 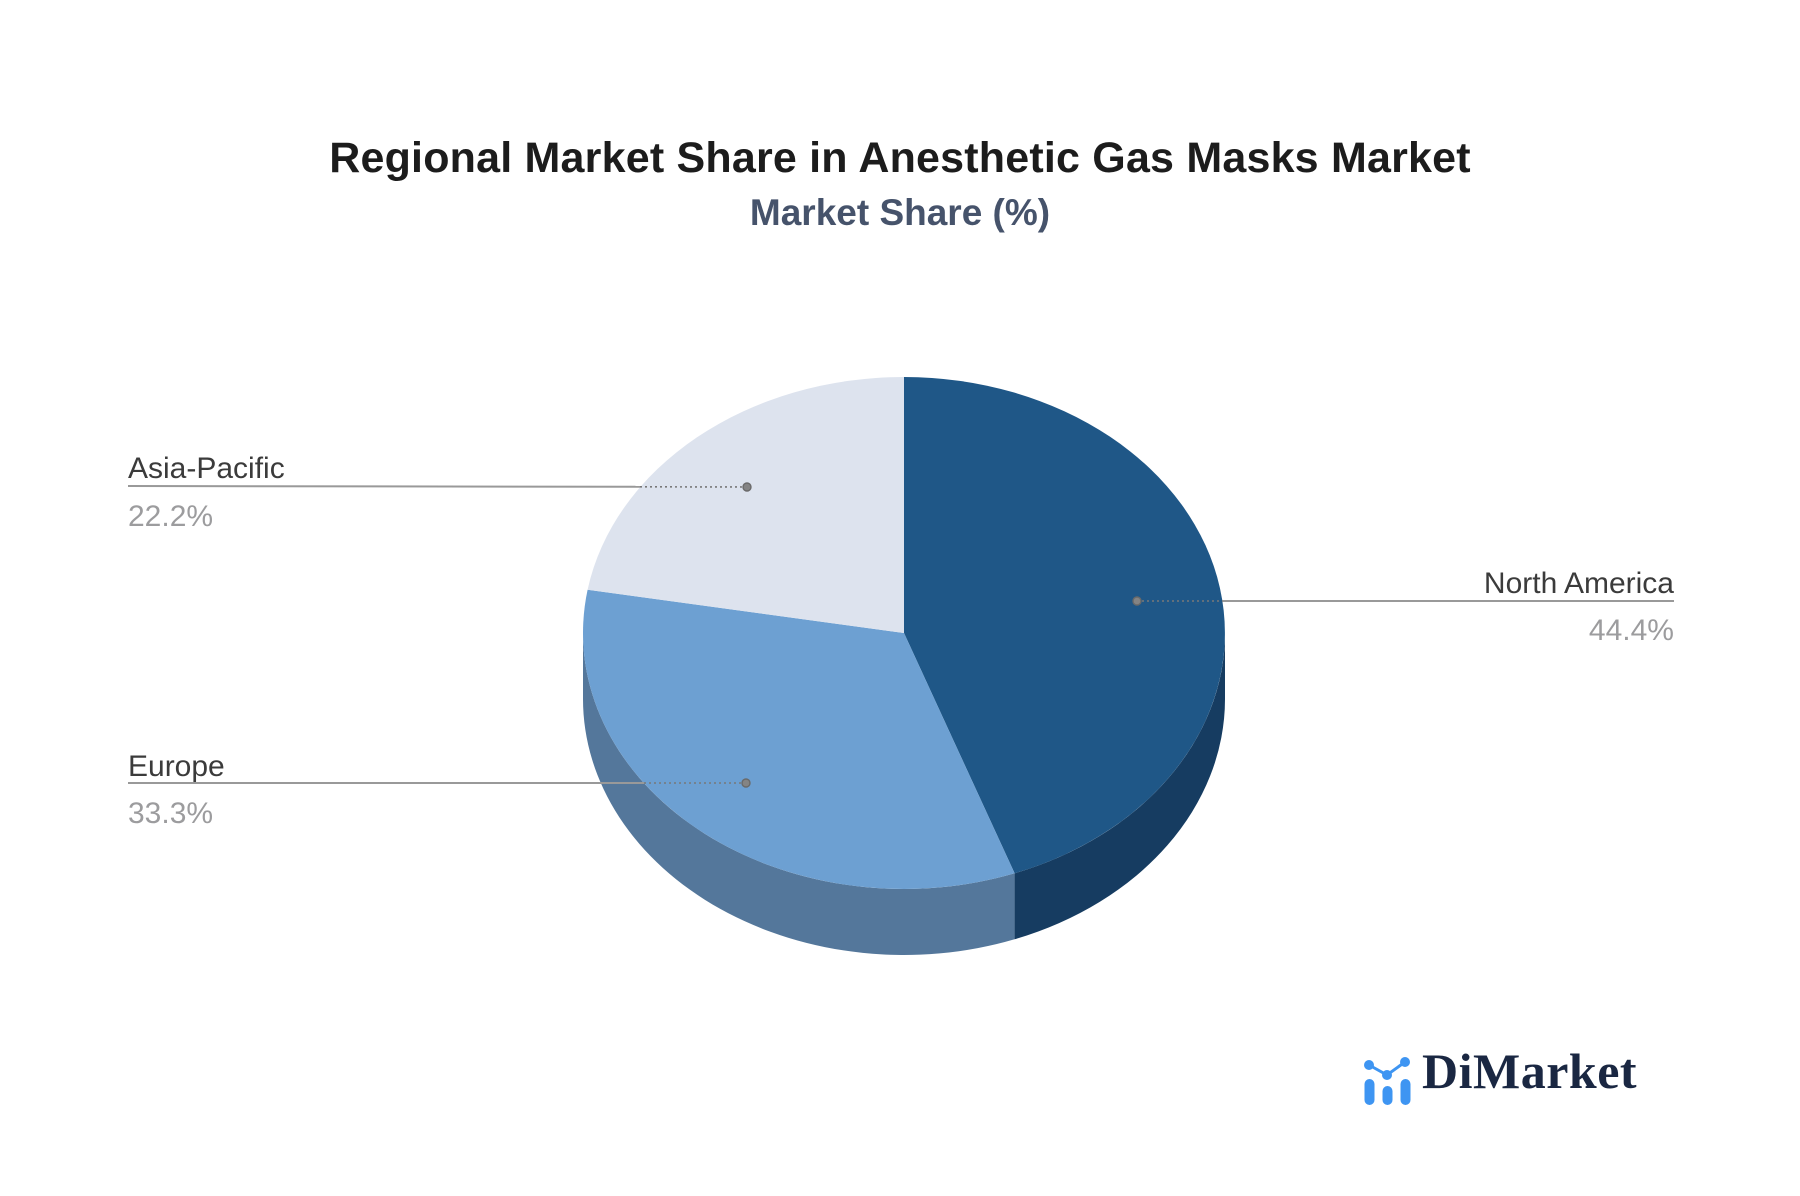 What do you see at coordinates (1631, 630) in the screenshot?
I see `label-north-america-value: 44.4%` at bounding box center [1631, 630].